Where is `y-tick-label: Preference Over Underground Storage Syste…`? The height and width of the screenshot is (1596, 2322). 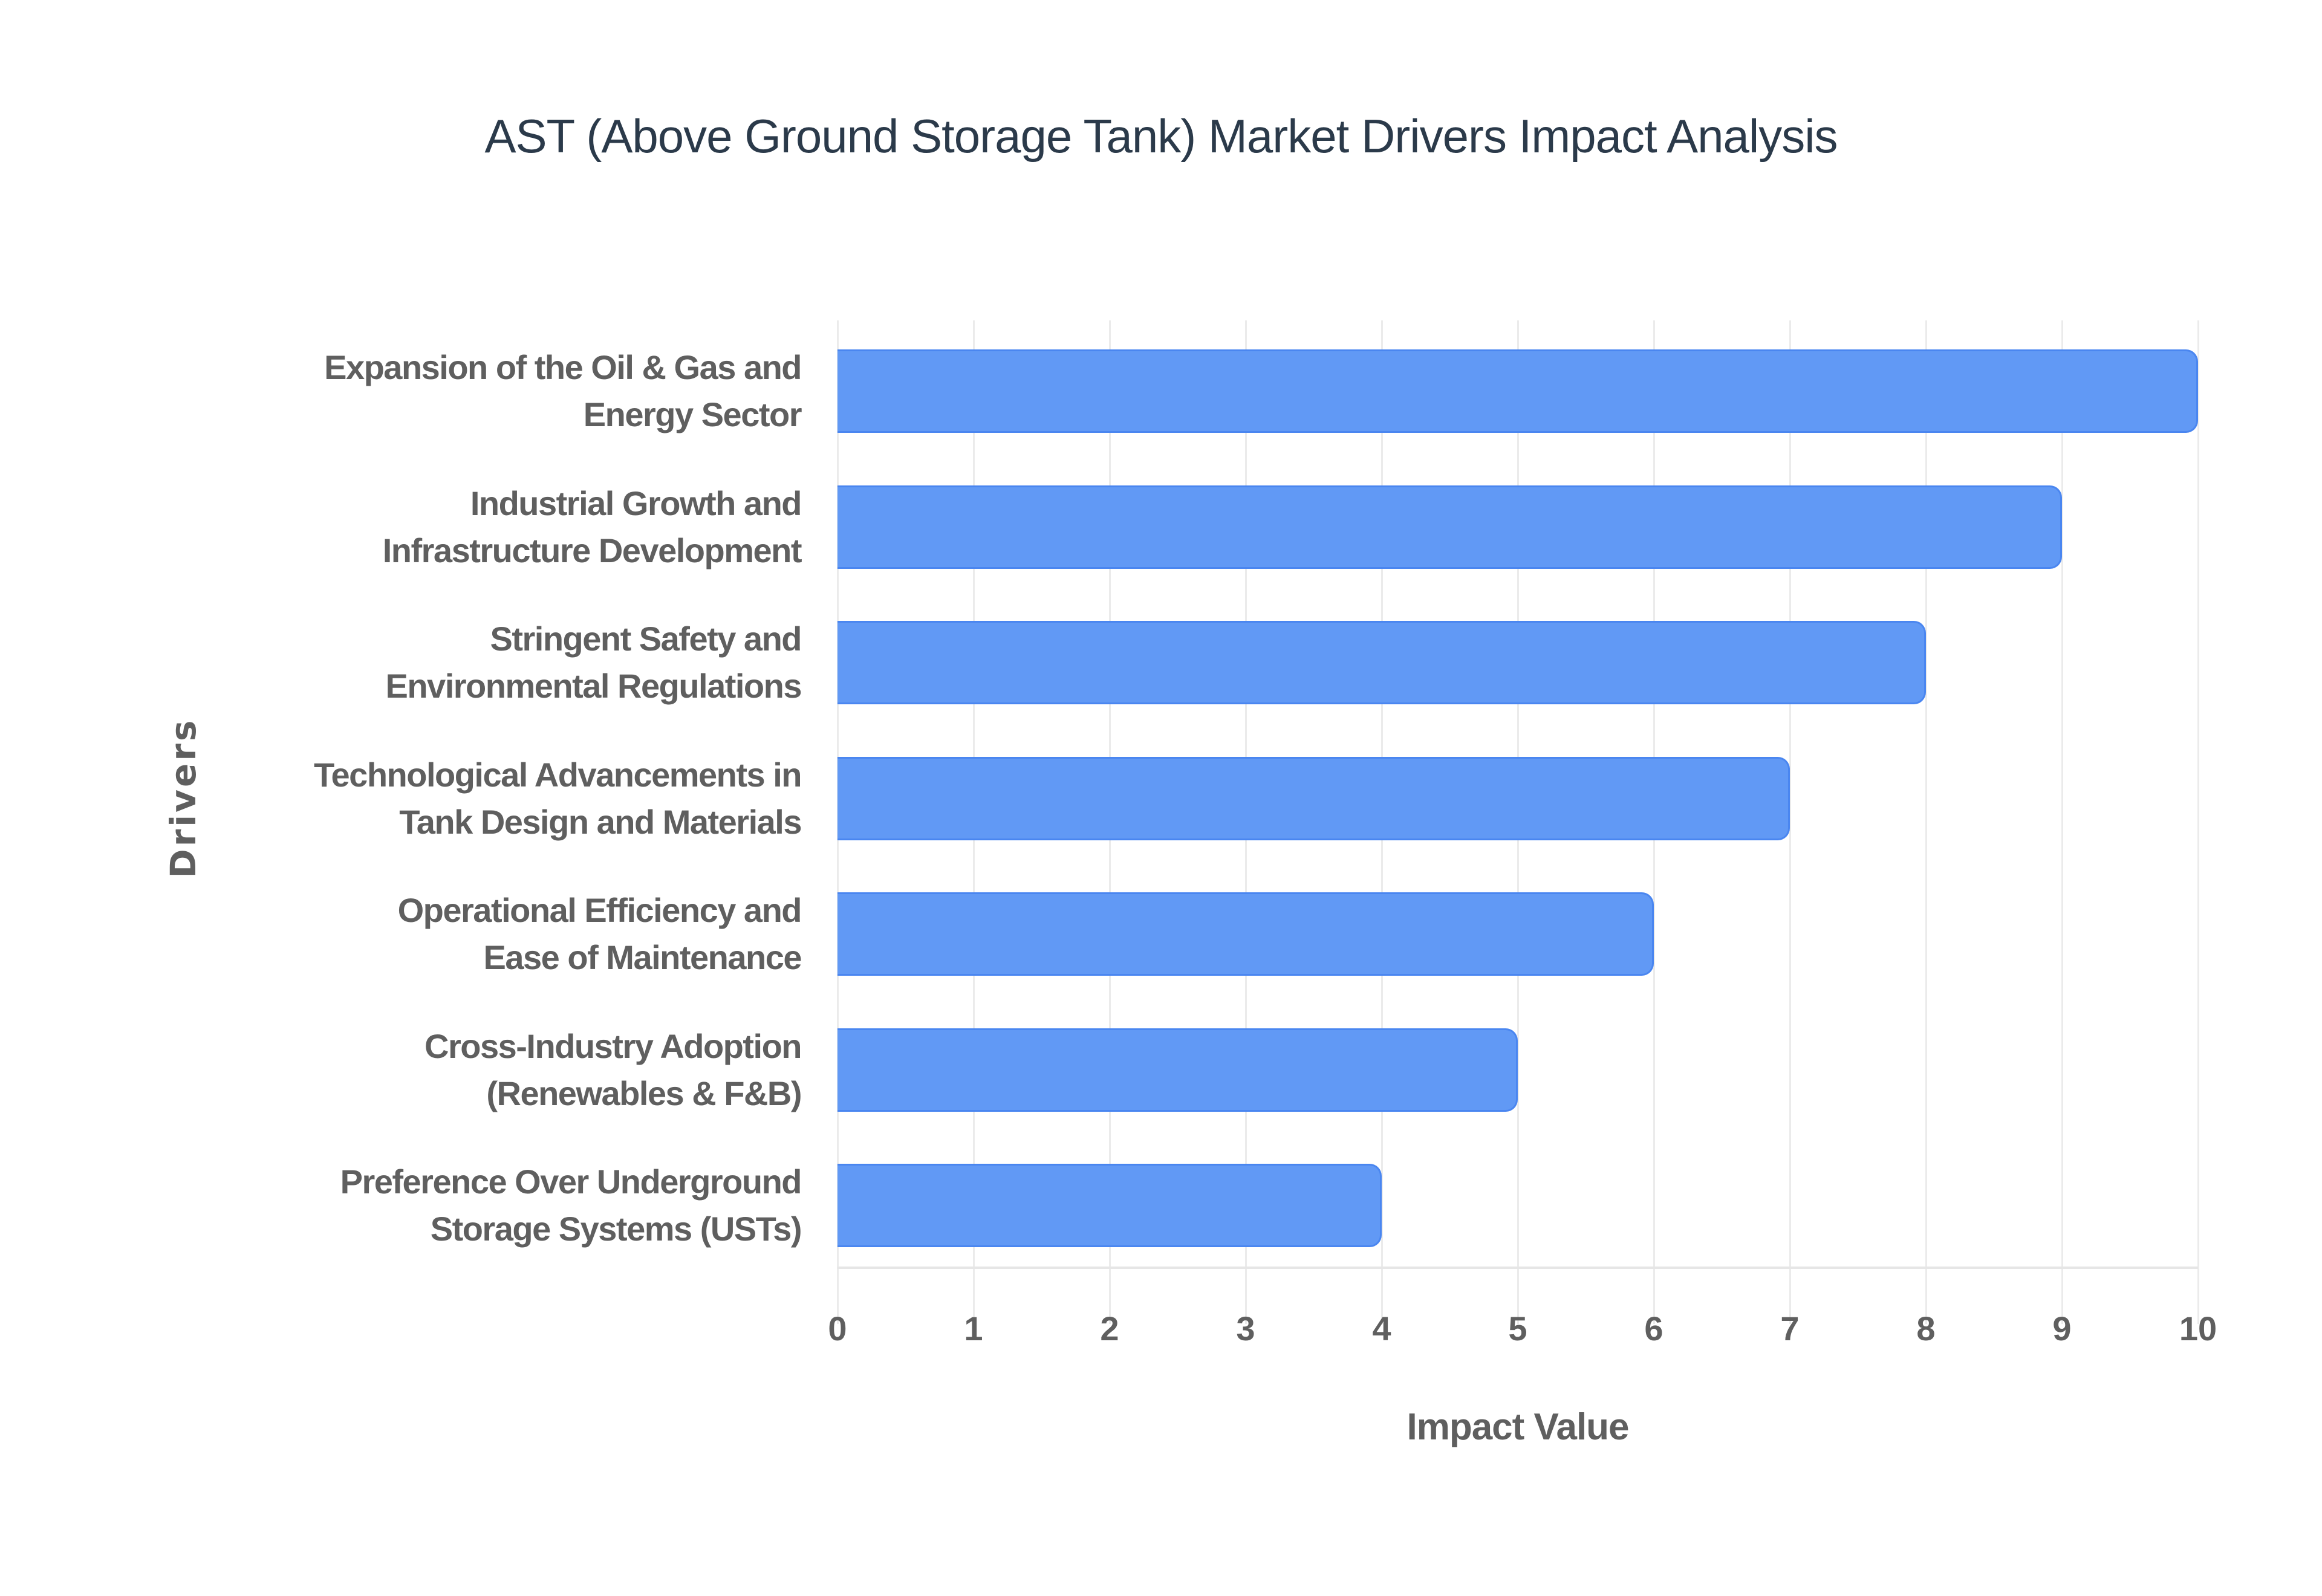
y-tick-label: Preference Over Underground Storage Syste… is located at coordinates (469, 1205).